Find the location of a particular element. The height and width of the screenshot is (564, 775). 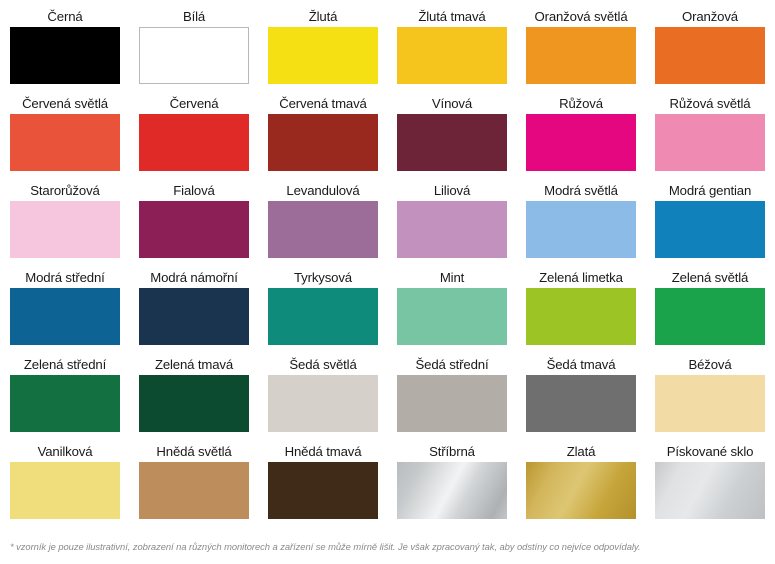

swatch-cell: Hnědá světlá is located at coordinates (194, 480).